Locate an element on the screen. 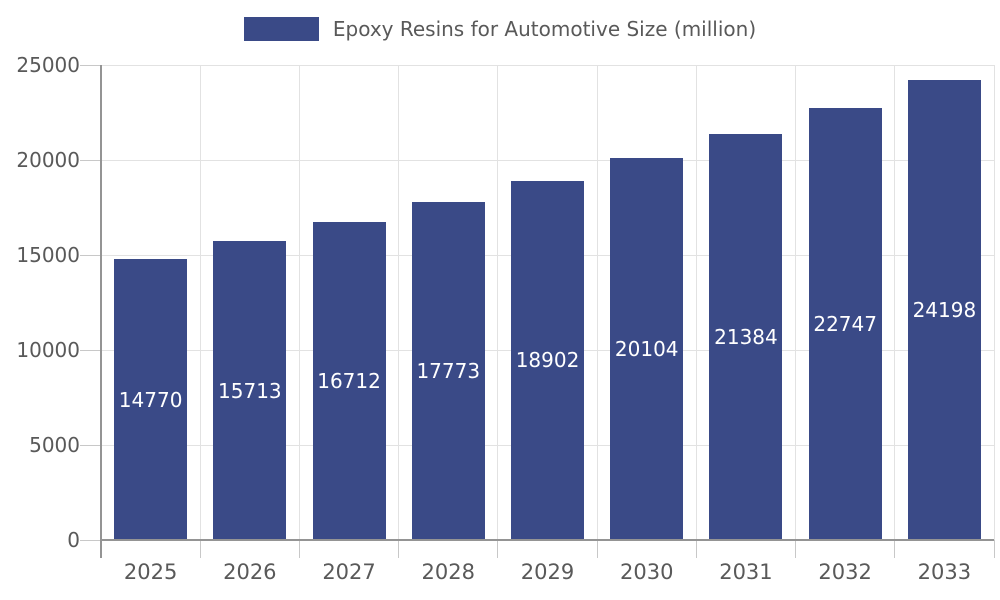 This screenshot has width=1000, height=600. x-tick-label: 2031 is located at coordinates (746, 572).